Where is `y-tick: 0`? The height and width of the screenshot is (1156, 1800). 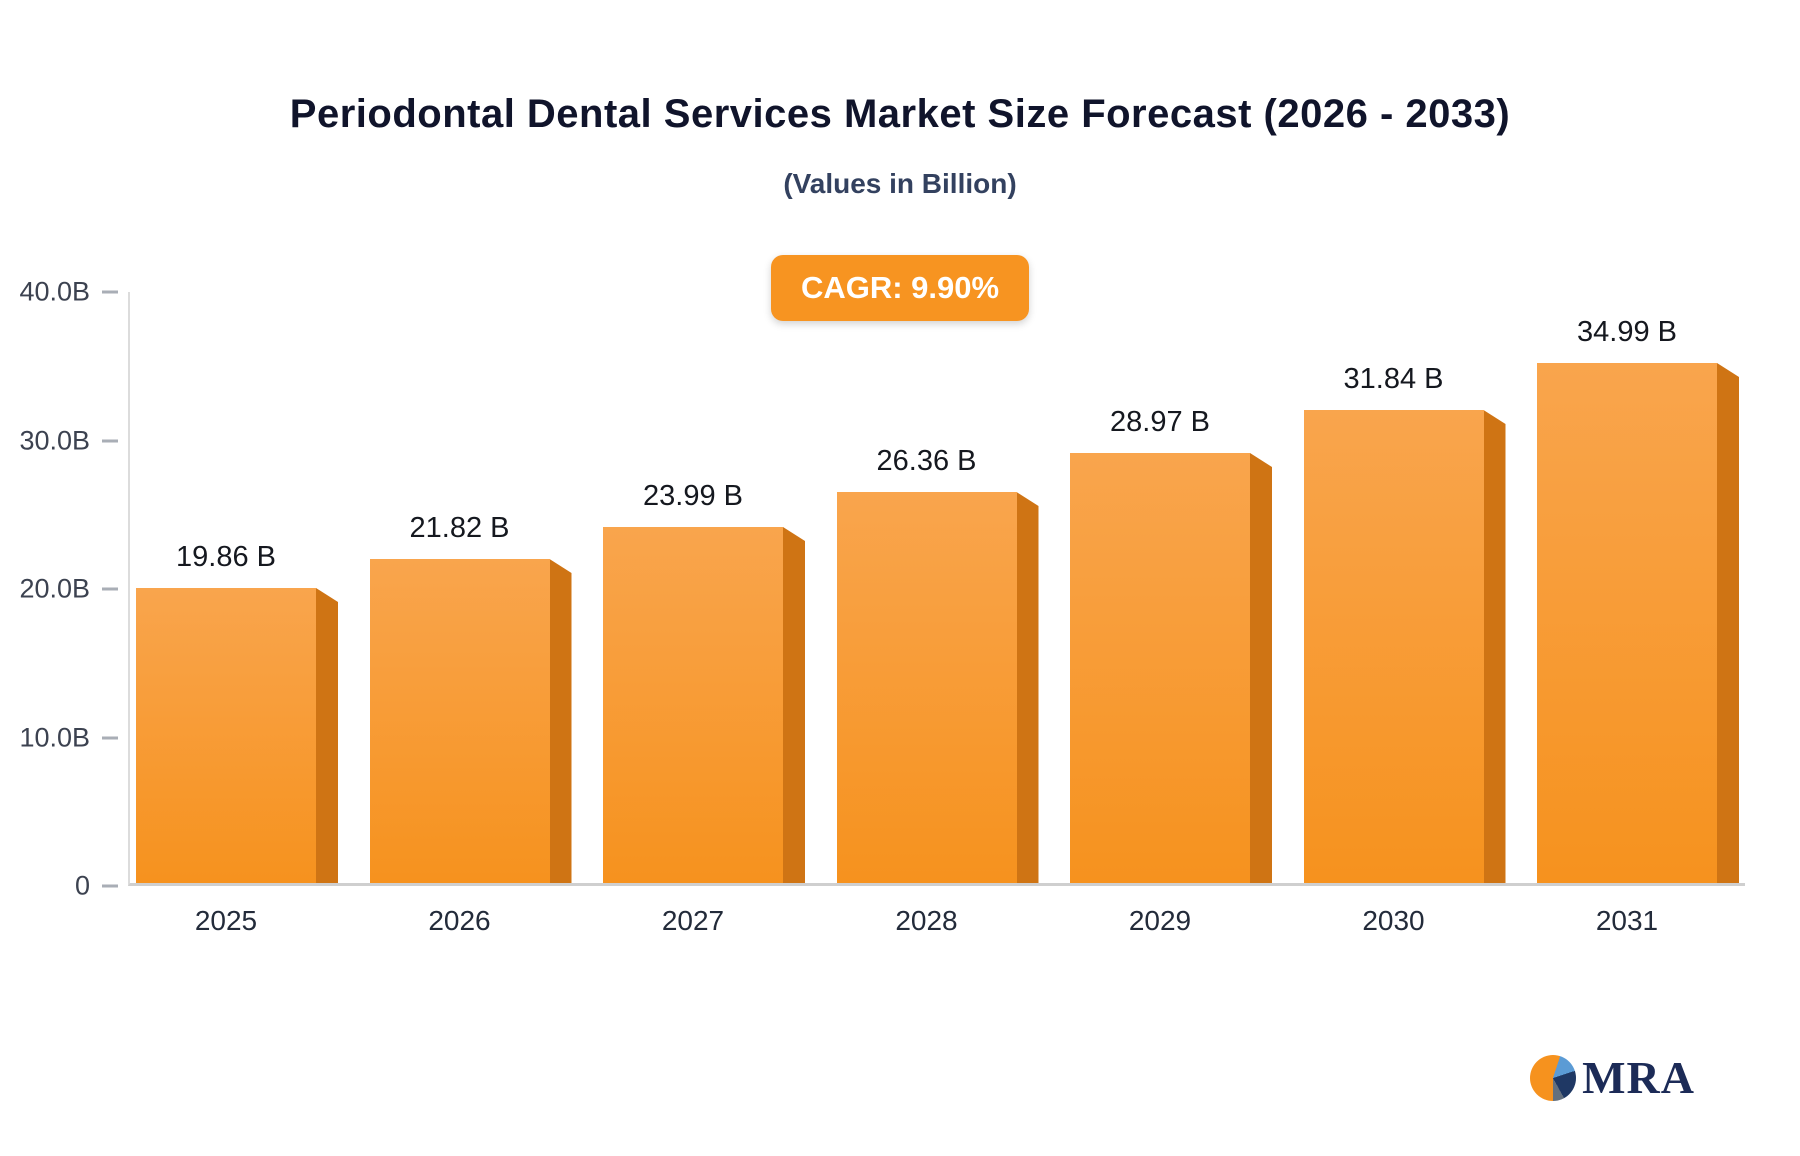 y-tick: 0 is located at coordinates (96, 886).